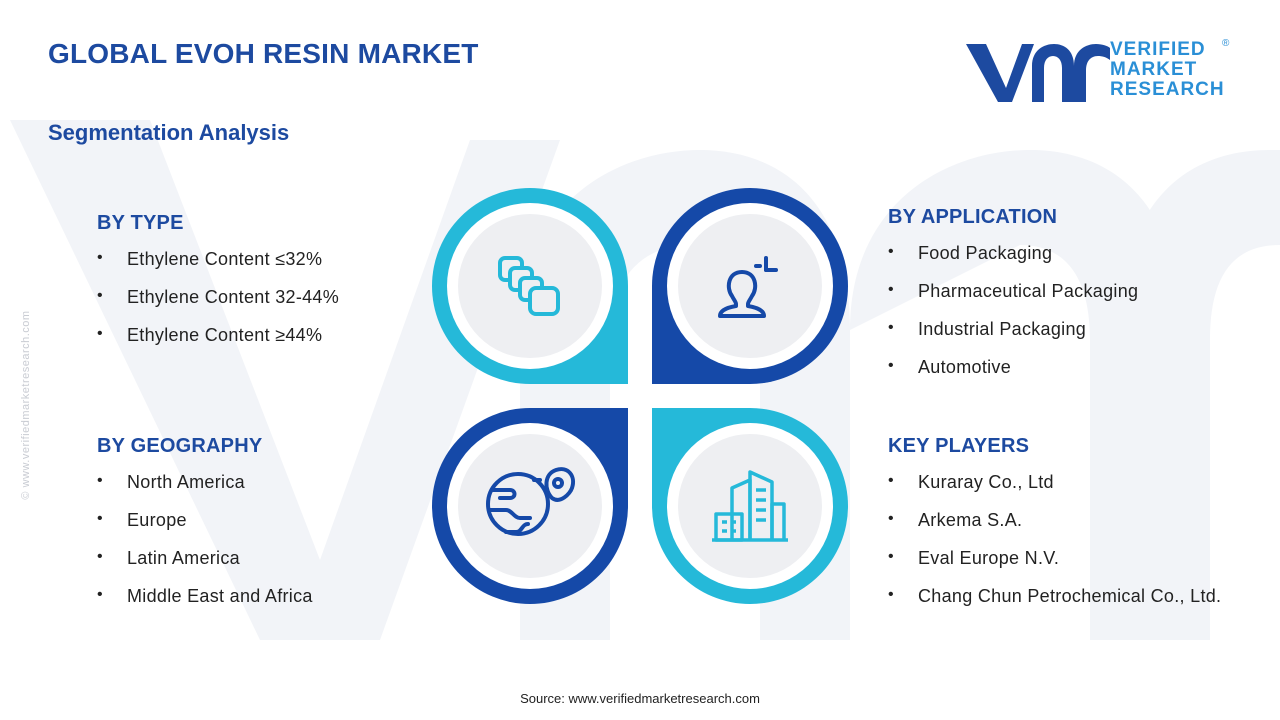 This screenshot has width=1280, height=720. Describe the element at coordinates (140, 223) in the screenshot. I see `segment-heading: BY TYPE` at that location.